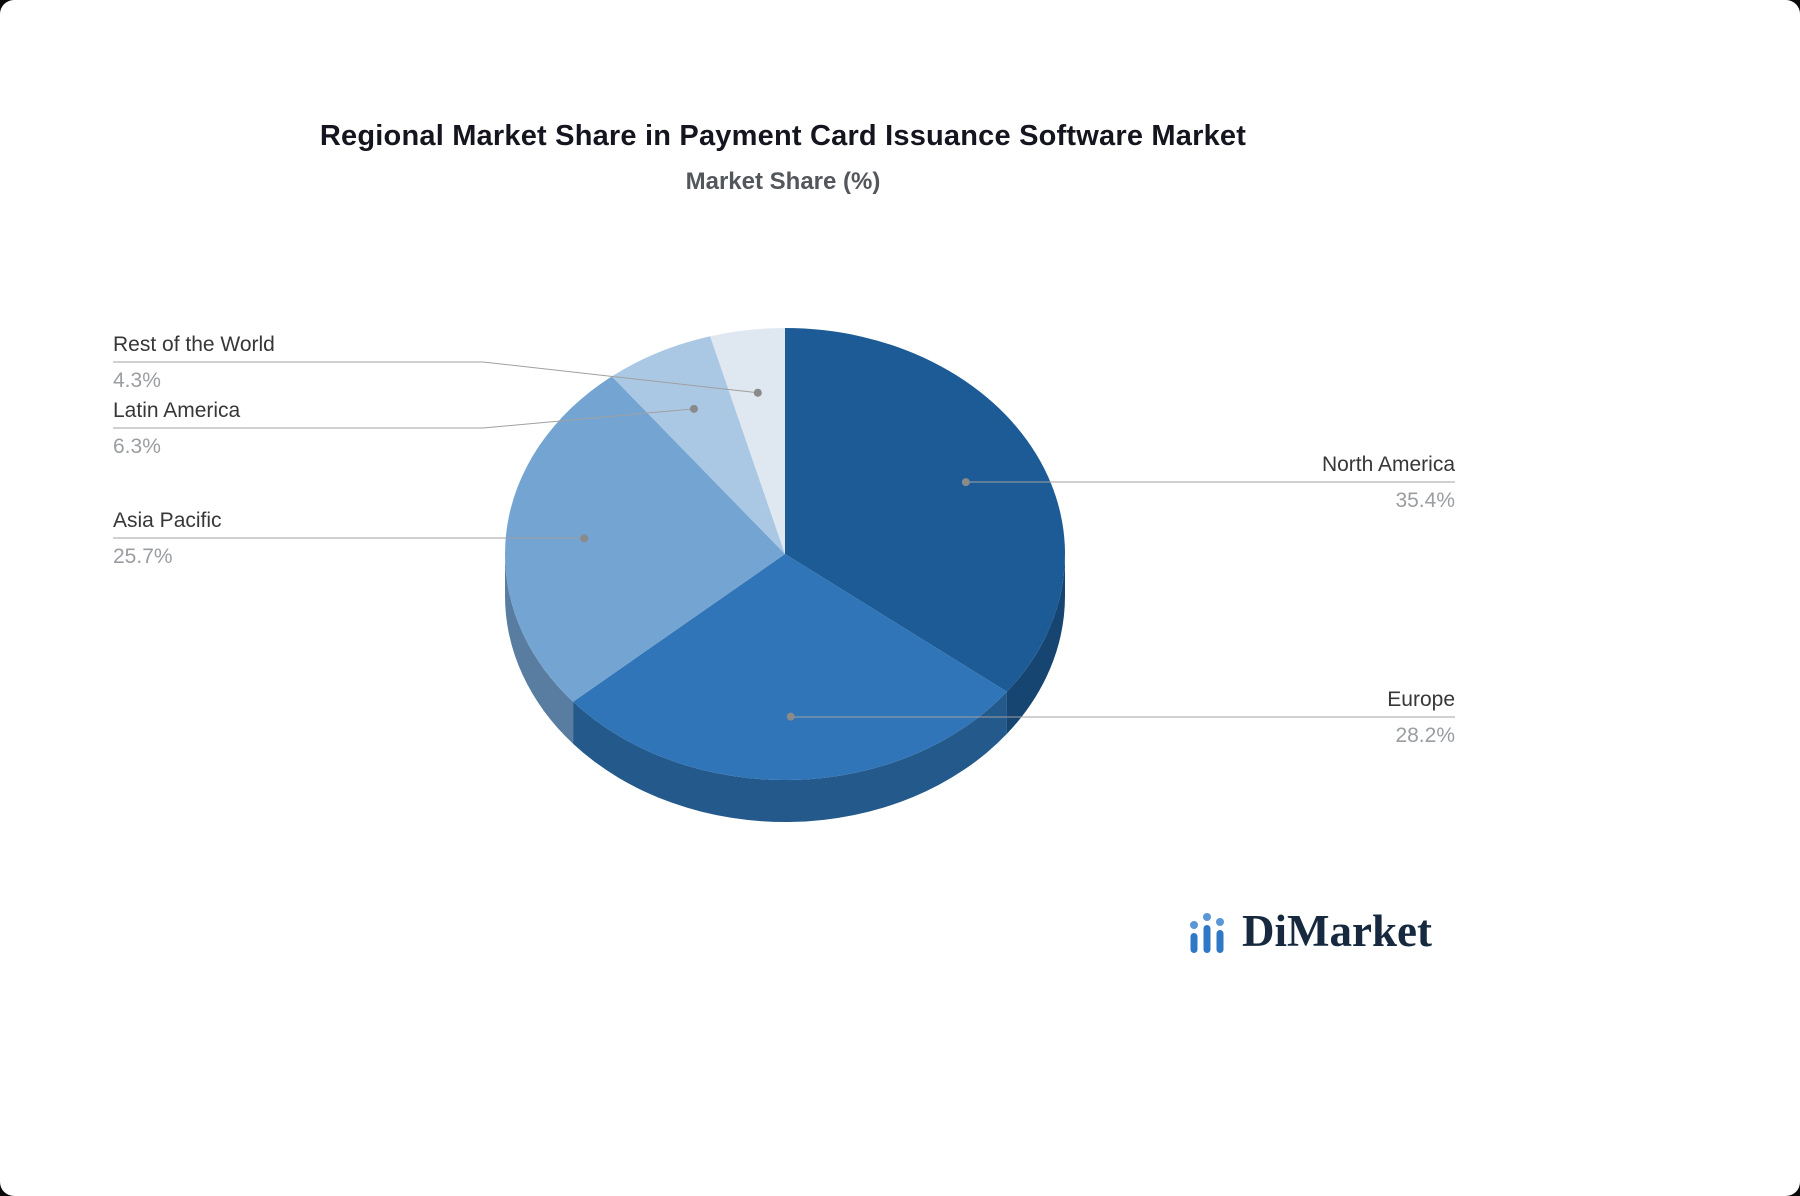 This screenshot has height=1196, width=1800. Describe the element at coordinates (1035, 644) in the screenshot. I see `pie-slice-side-north-america` at that location.